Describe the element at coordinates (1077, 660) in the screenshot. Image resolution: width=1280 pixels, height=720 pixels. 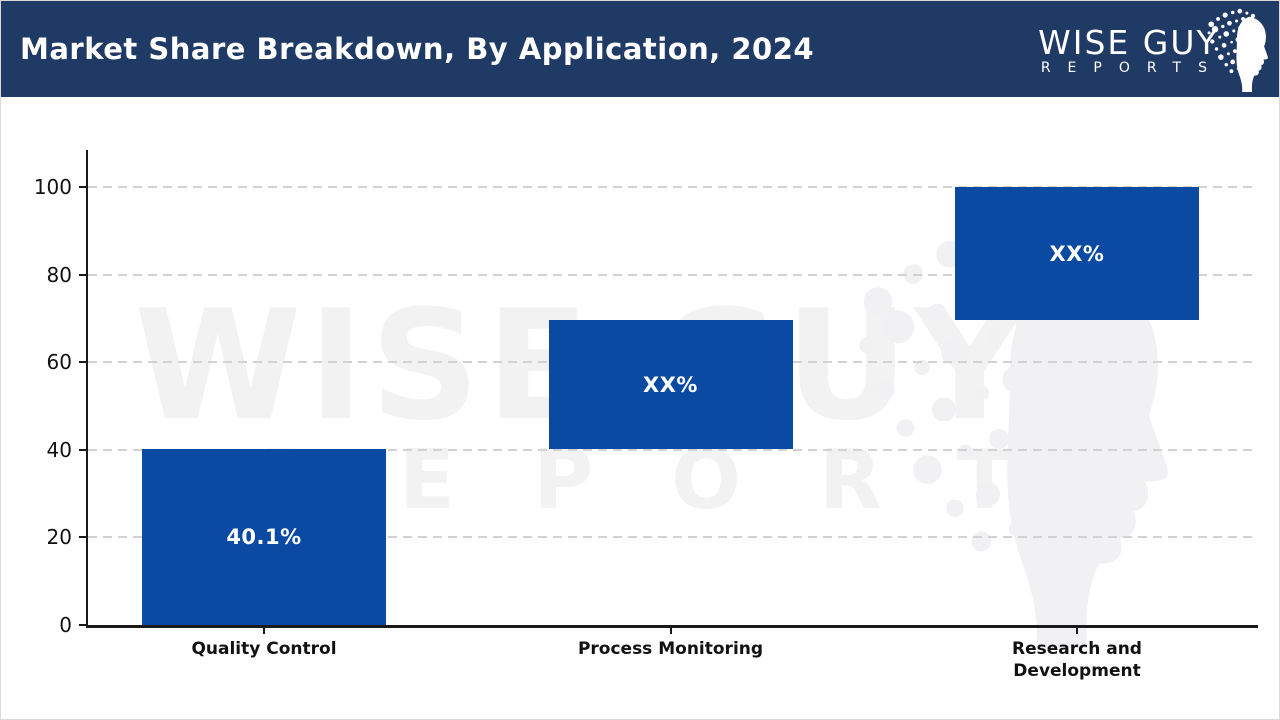
I see `x-category-label: Research and Development` at that location.